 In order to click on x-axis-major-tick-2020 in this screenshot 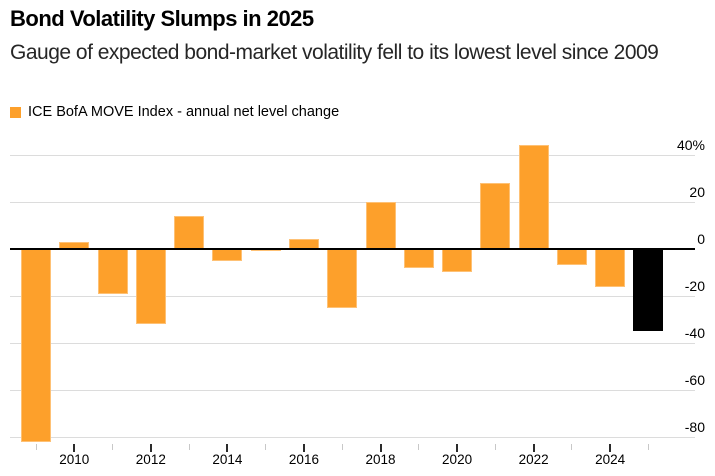, I will do `click(457, 448)`.